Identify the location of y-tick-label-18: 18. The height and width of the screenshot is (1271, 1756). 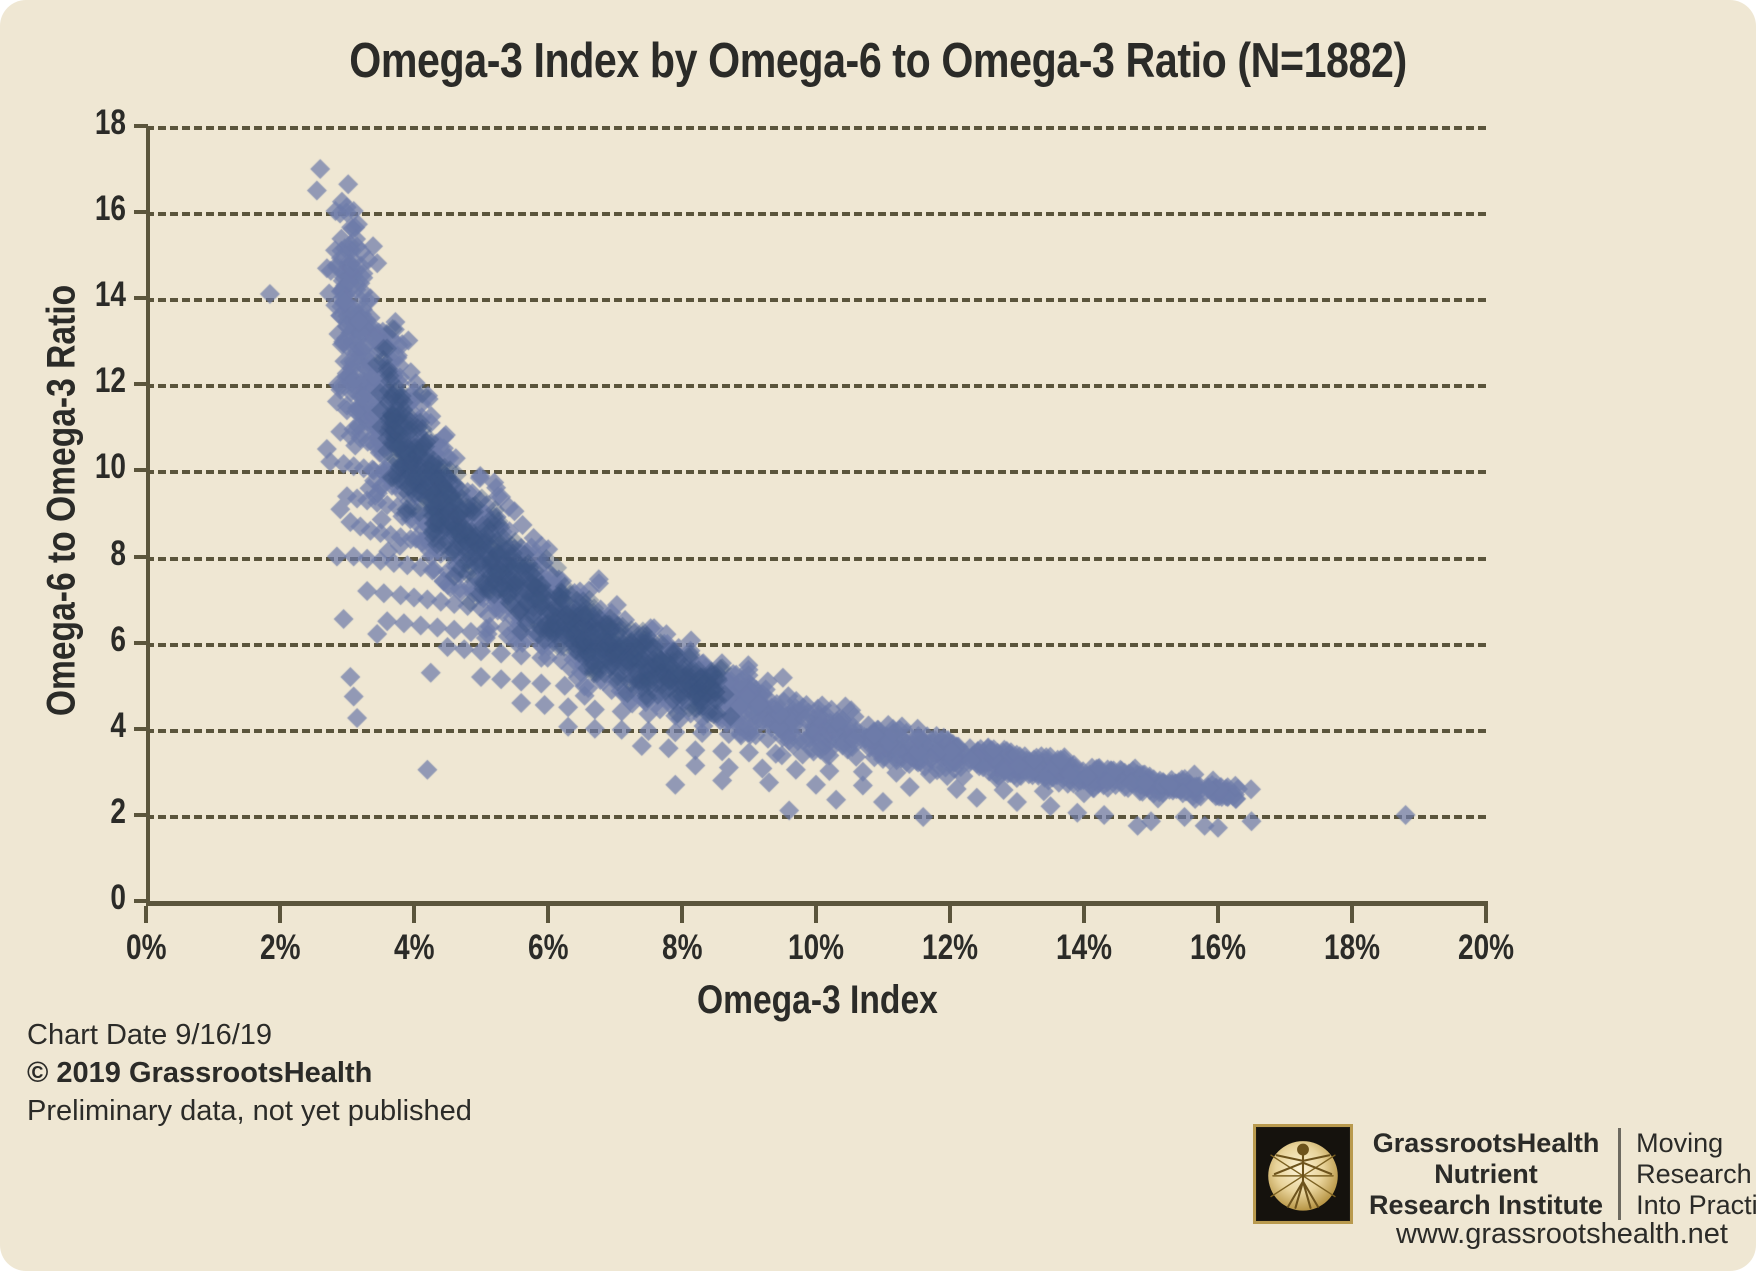
(110, 122).